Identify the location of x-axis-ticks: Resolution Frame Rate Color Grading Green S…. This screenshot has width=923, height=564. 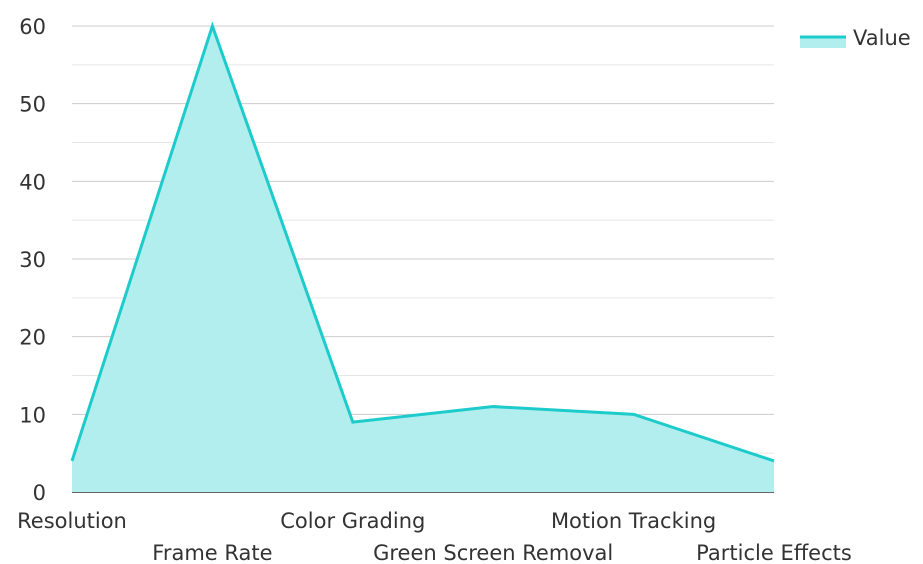
(434, 536).